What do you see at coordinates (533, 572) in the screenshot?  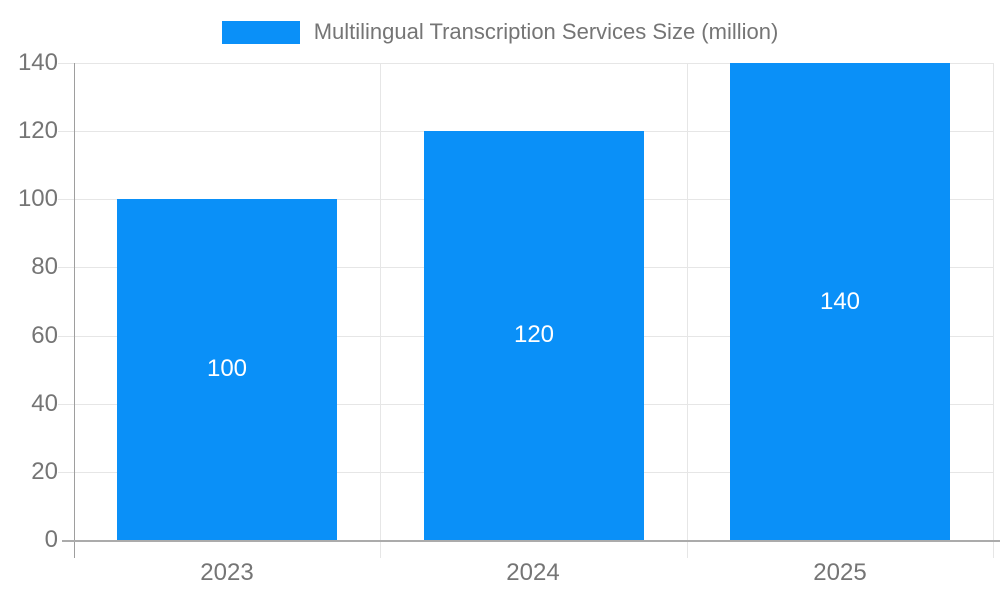 I see `x-axis-tick-label: 2024` at bounding box center [533, 572].